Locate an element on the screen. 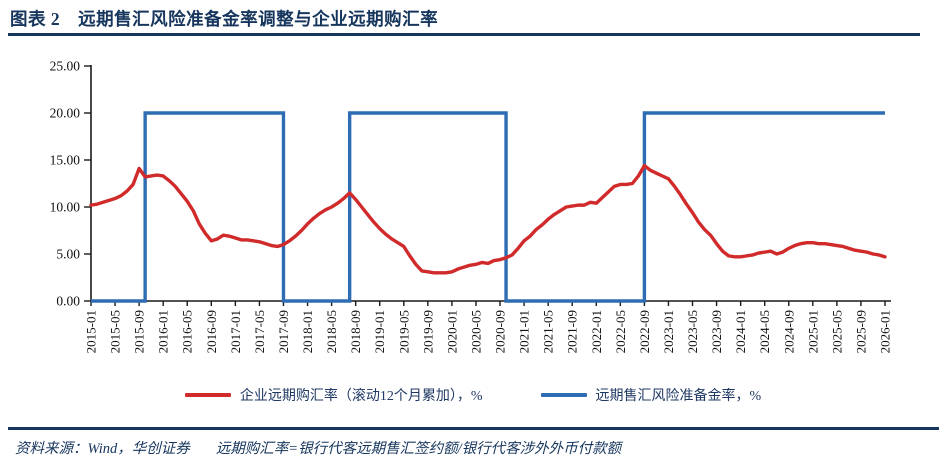  x-tick-label: 2020-09 is located at coordinates (500, 331).